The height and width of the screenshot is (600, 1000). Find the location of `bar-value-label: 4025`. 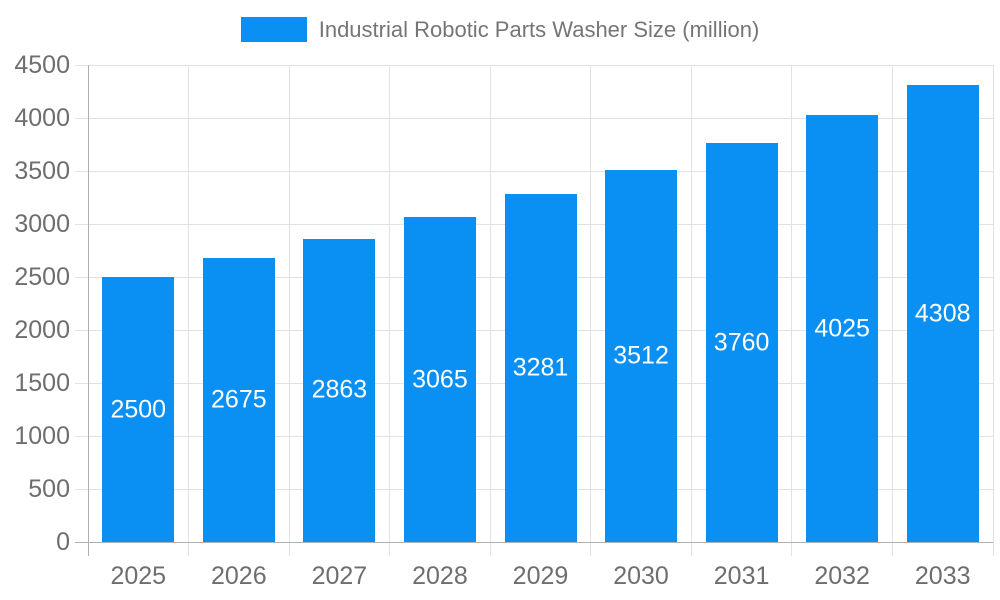

bar-value-label: 4025 is located at coordinates (842, 328).